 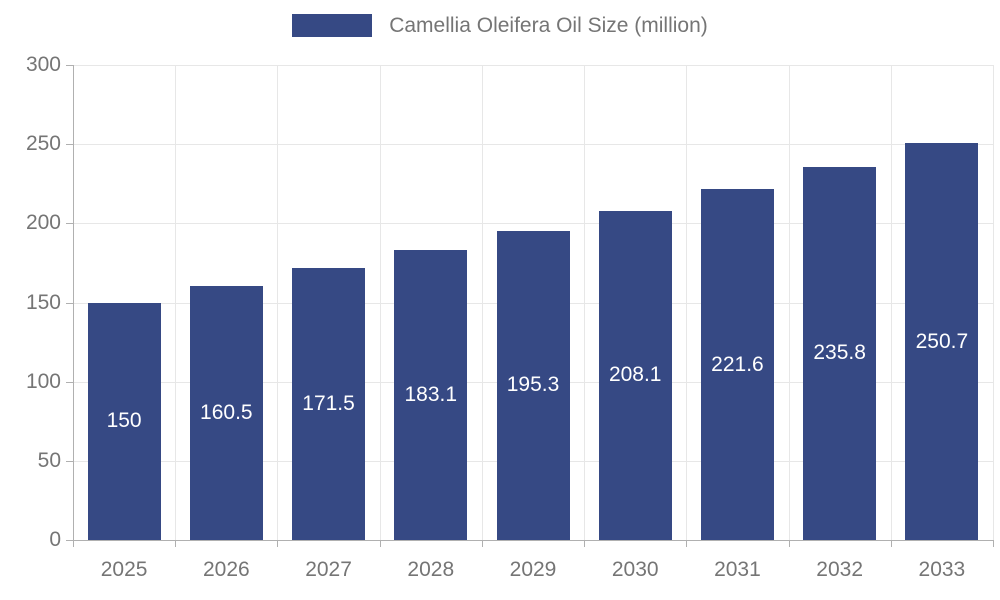 I want to click on y-axis-tick-label: 100, so click(x=43, y=381).